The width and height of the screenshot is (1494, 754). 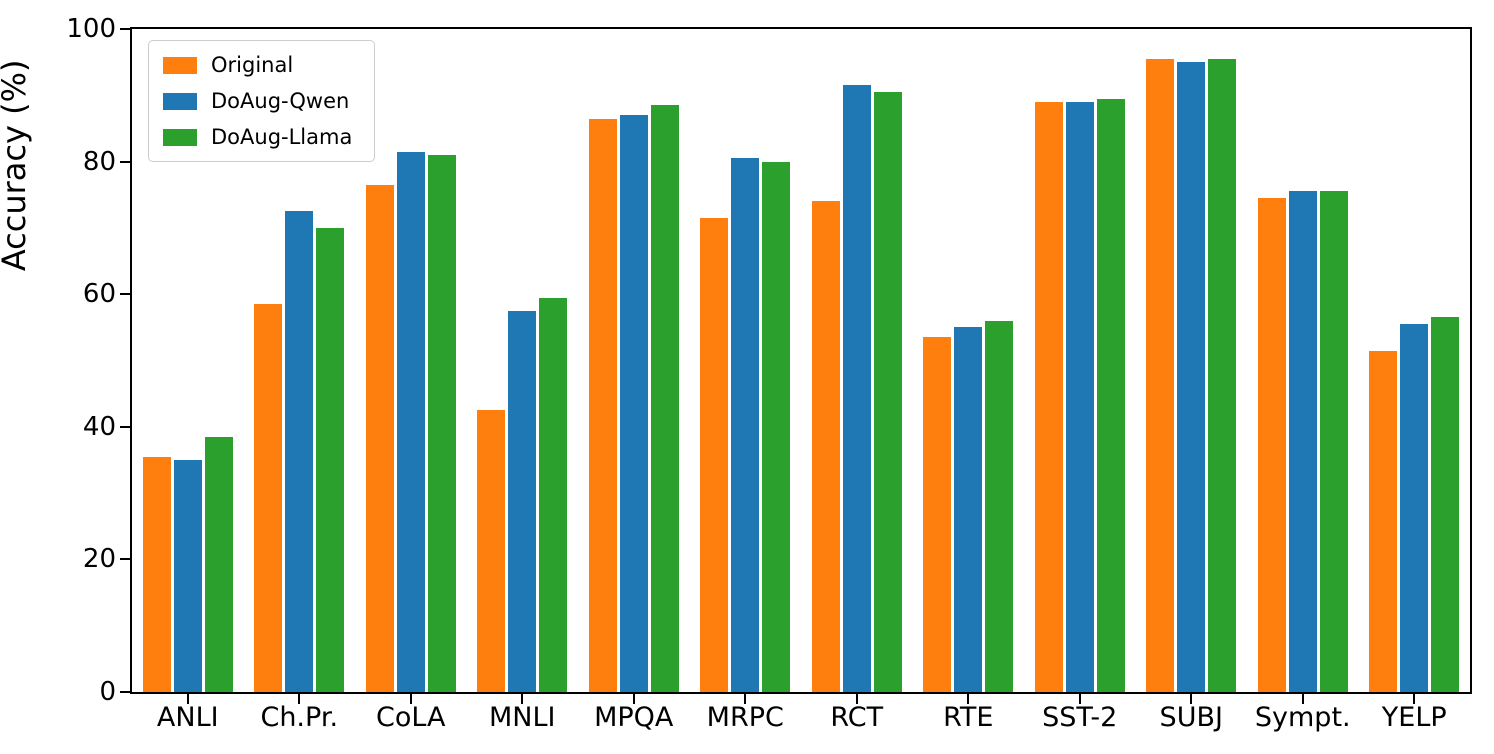 I want to click on y-axis-label: Accuracy (%), so click(x=16, y=165).